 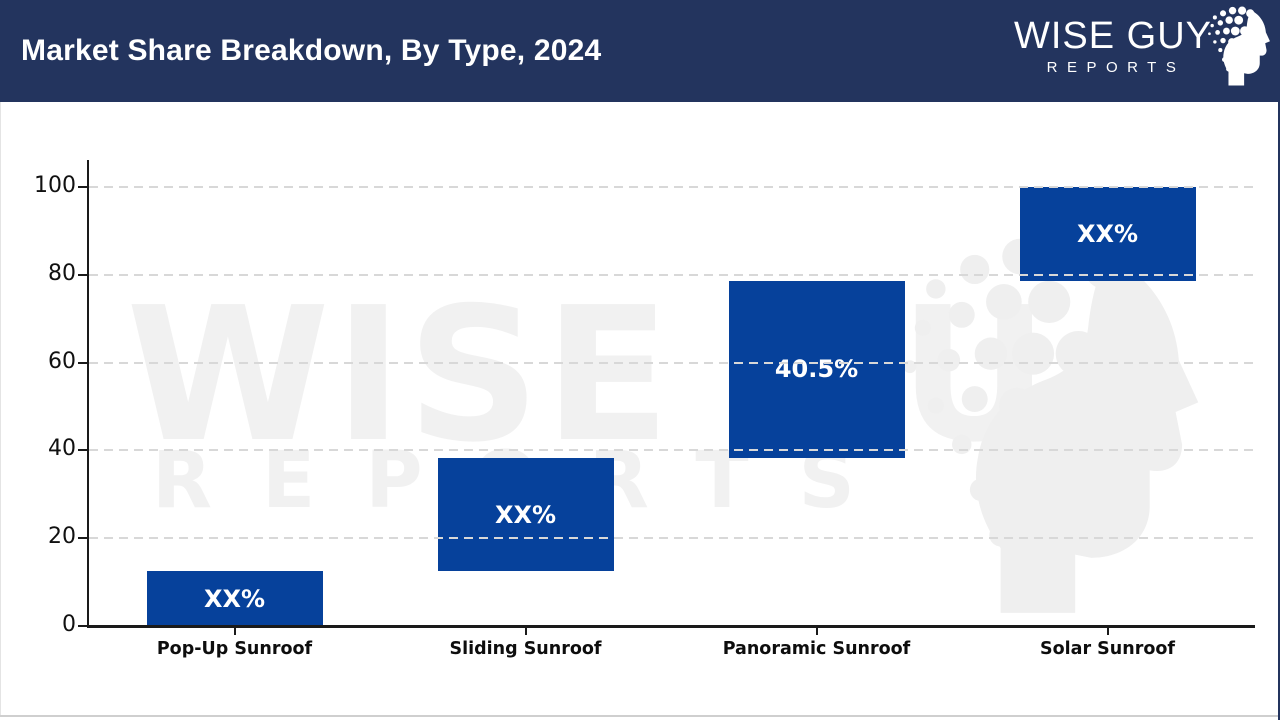 I want to click on bar-solar-sunroof: XX%, so click(x=1107, y=234).